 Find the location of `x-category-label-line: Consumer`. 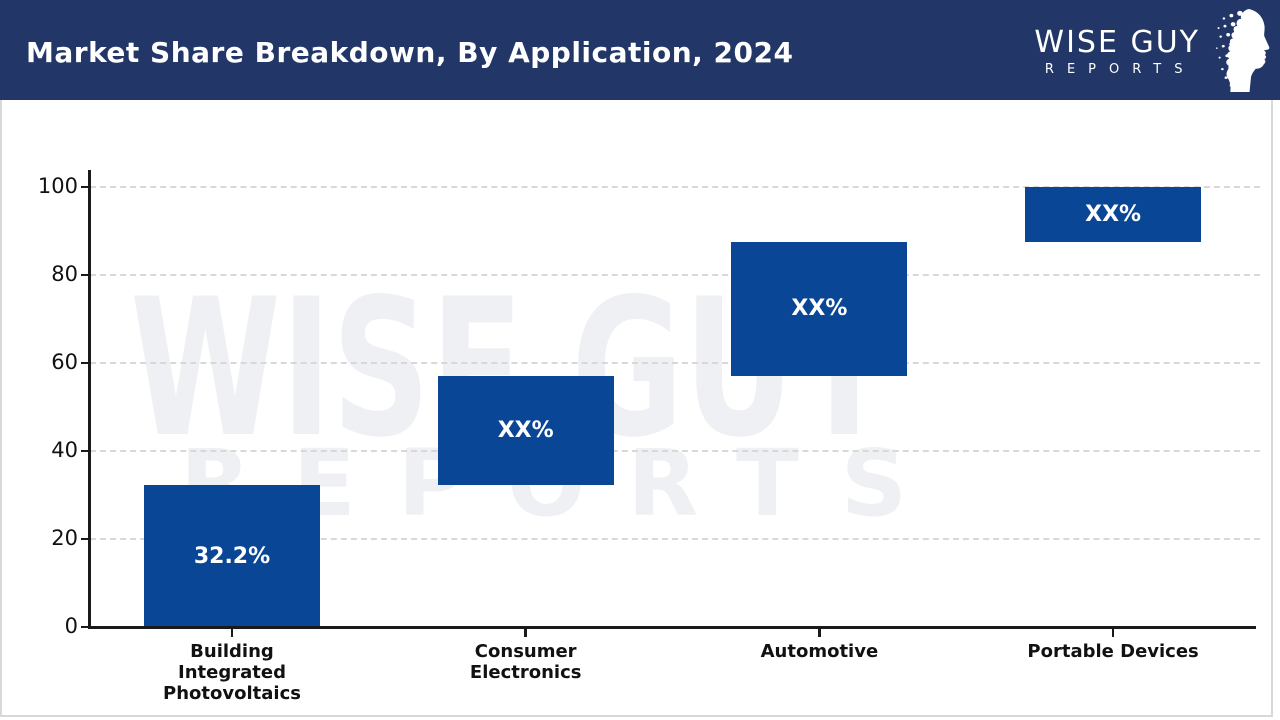

x-category-label-line: Consumer is located at coordinates (525, 651).